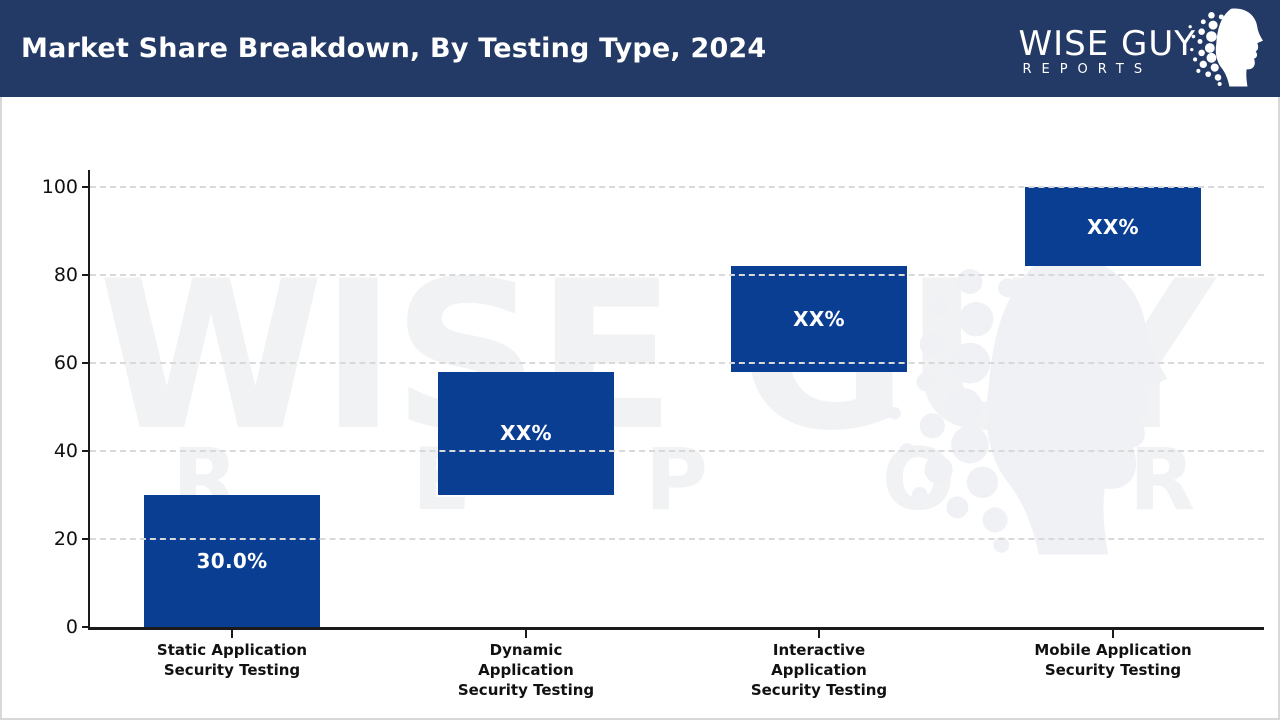  I want to click on x-axis-category-label: Static Application Security Testing, so click(232, 660).